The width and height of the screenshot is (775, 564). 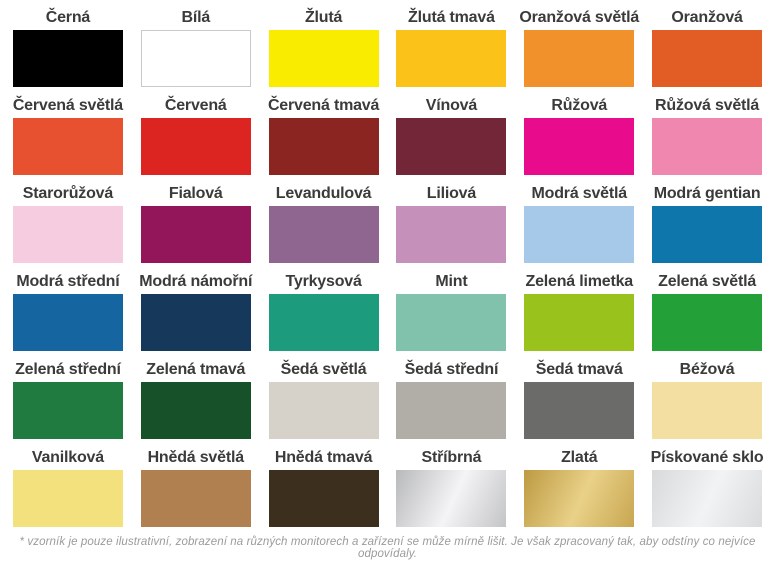 I want to click on color-name-label: Liliová, so click(x=451, y=193).